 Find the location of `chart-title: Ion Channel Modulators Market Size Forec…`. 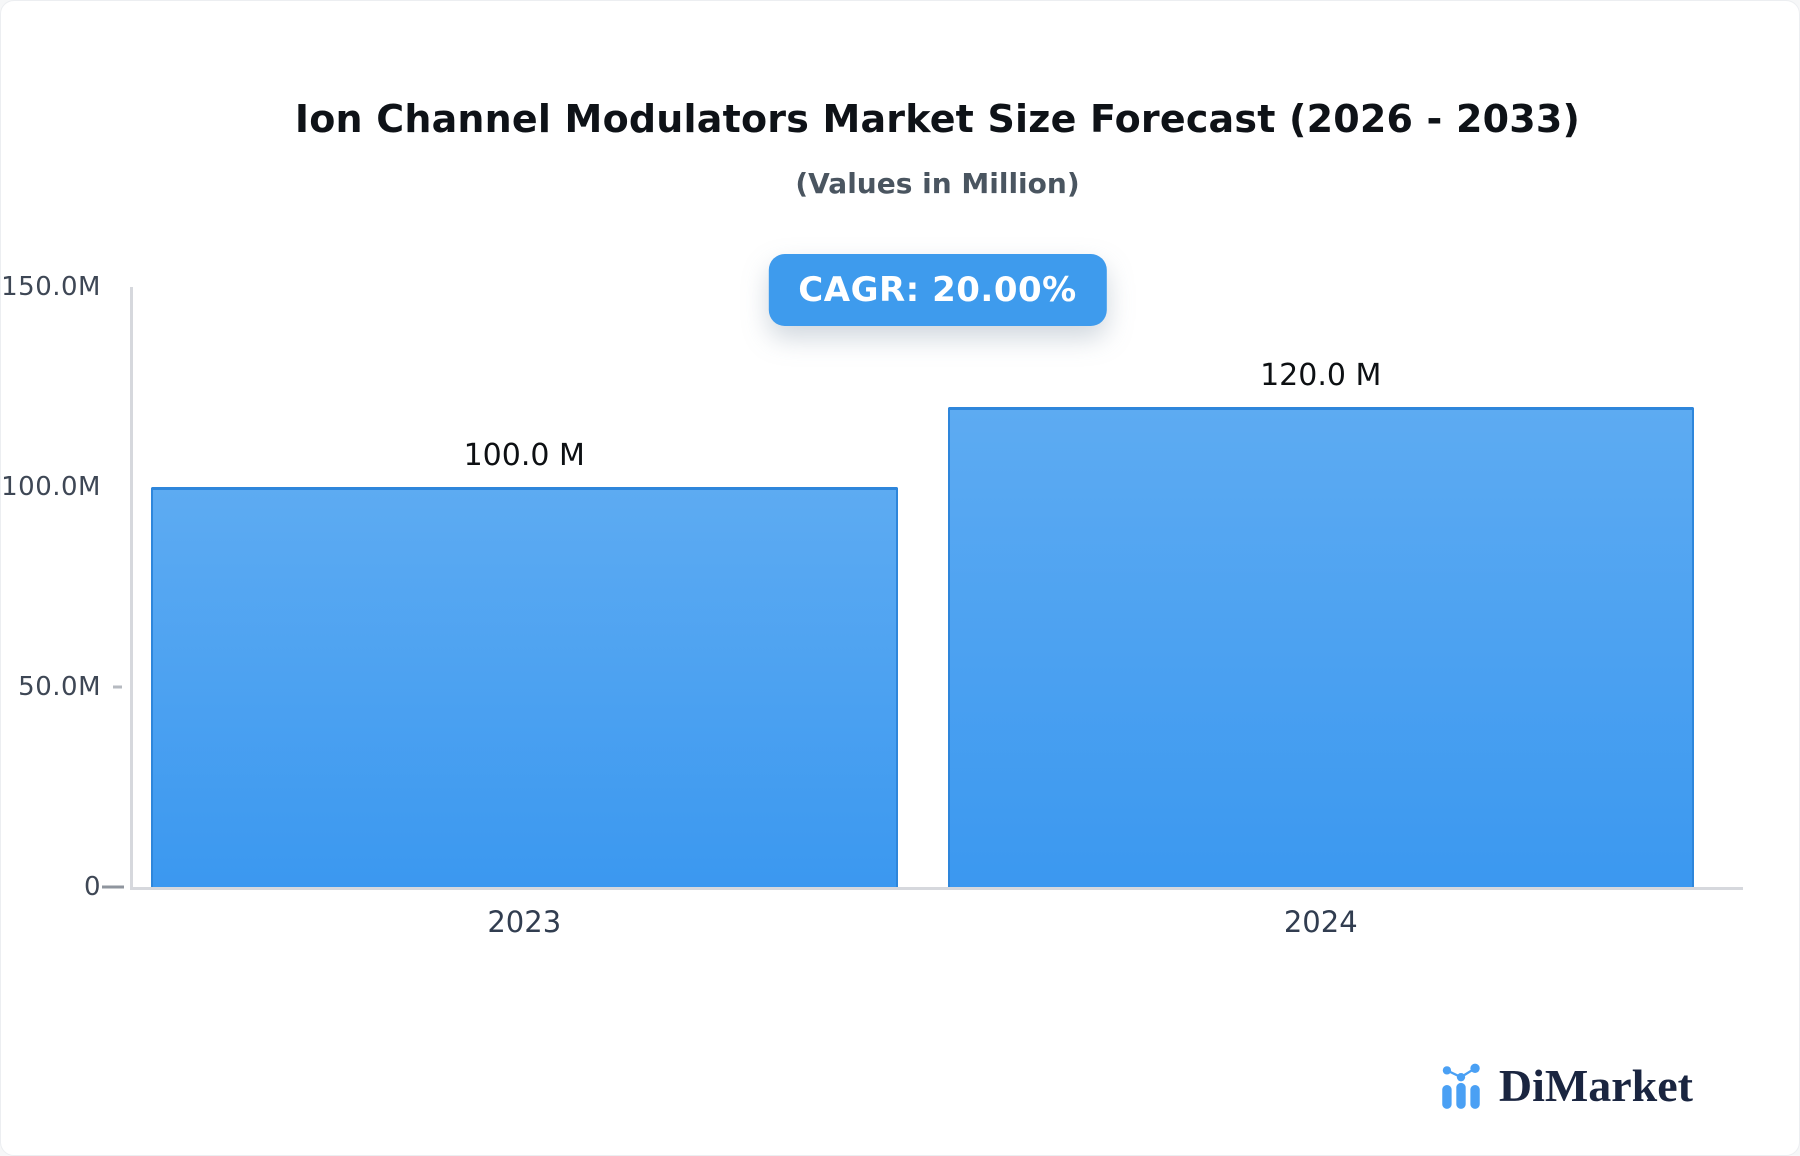

chart-title: Ion Channel Modulators Market Size Forec… is located at coordinates (937, 119).